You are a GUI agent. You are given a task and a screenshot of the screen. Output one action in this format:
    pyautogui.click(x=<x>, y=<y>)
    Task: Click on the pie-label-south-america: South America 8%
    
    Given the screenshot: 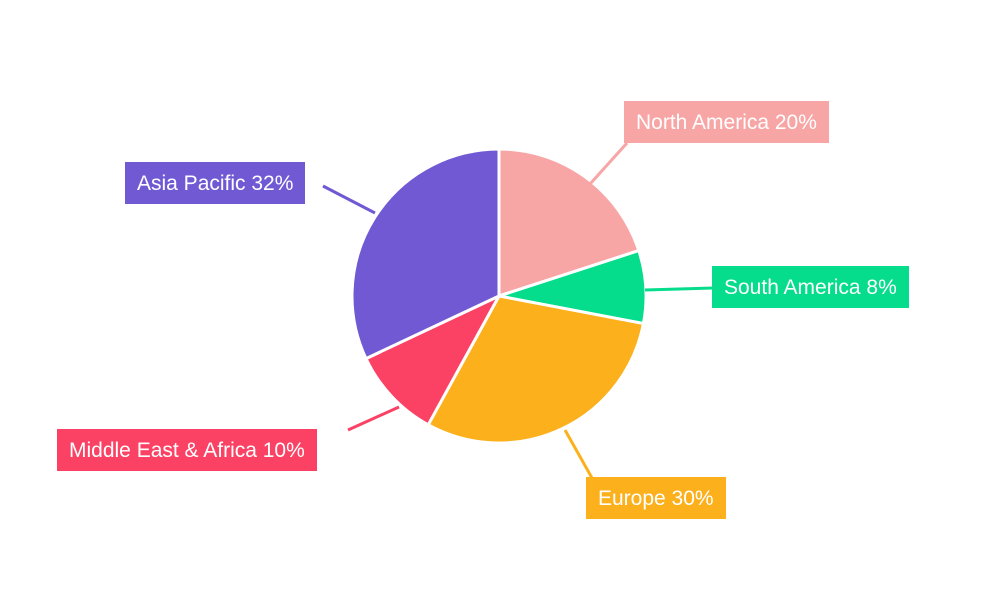 What is the action you would take?
    pyautogui.click(x=810, y=287)
    